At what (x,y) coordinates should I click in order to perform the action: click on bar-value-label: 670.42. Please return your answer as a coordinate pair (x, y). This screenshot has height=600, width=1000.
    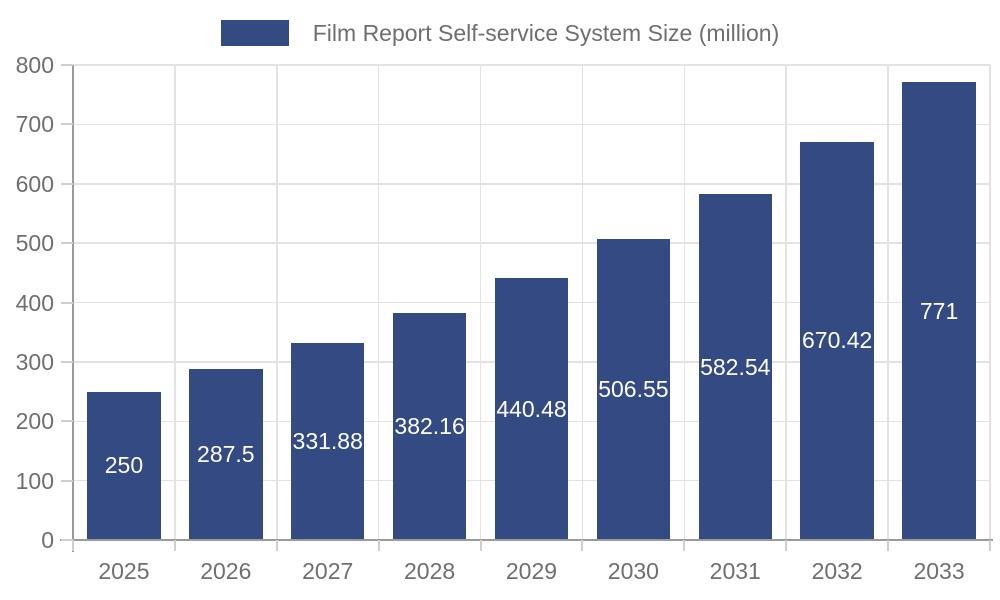
    Looking at the image, I should click on (837, 340).